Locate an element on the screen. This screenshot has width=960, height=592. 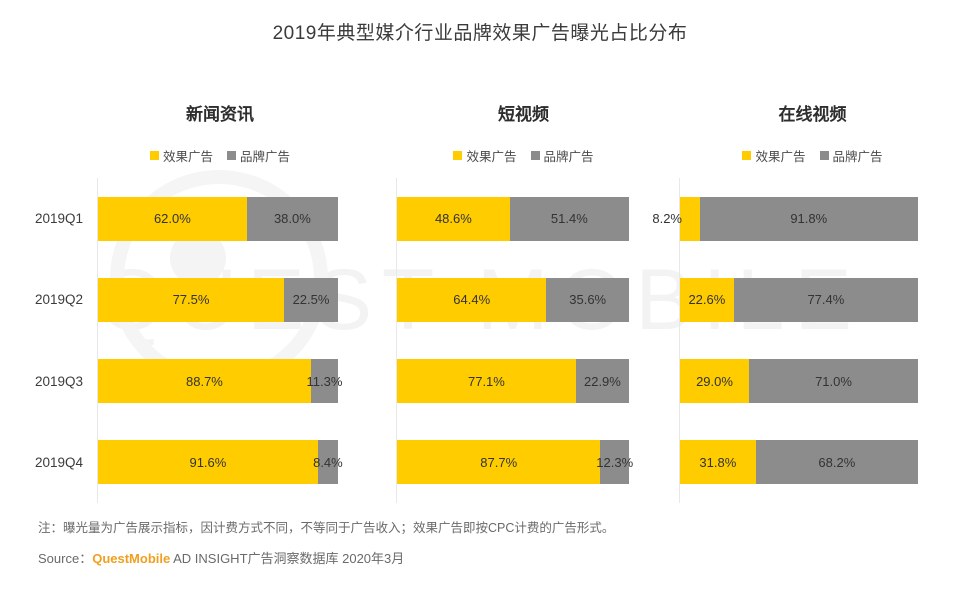
bar-segment-brand: 68.2% is located at coordinates (836, 462).